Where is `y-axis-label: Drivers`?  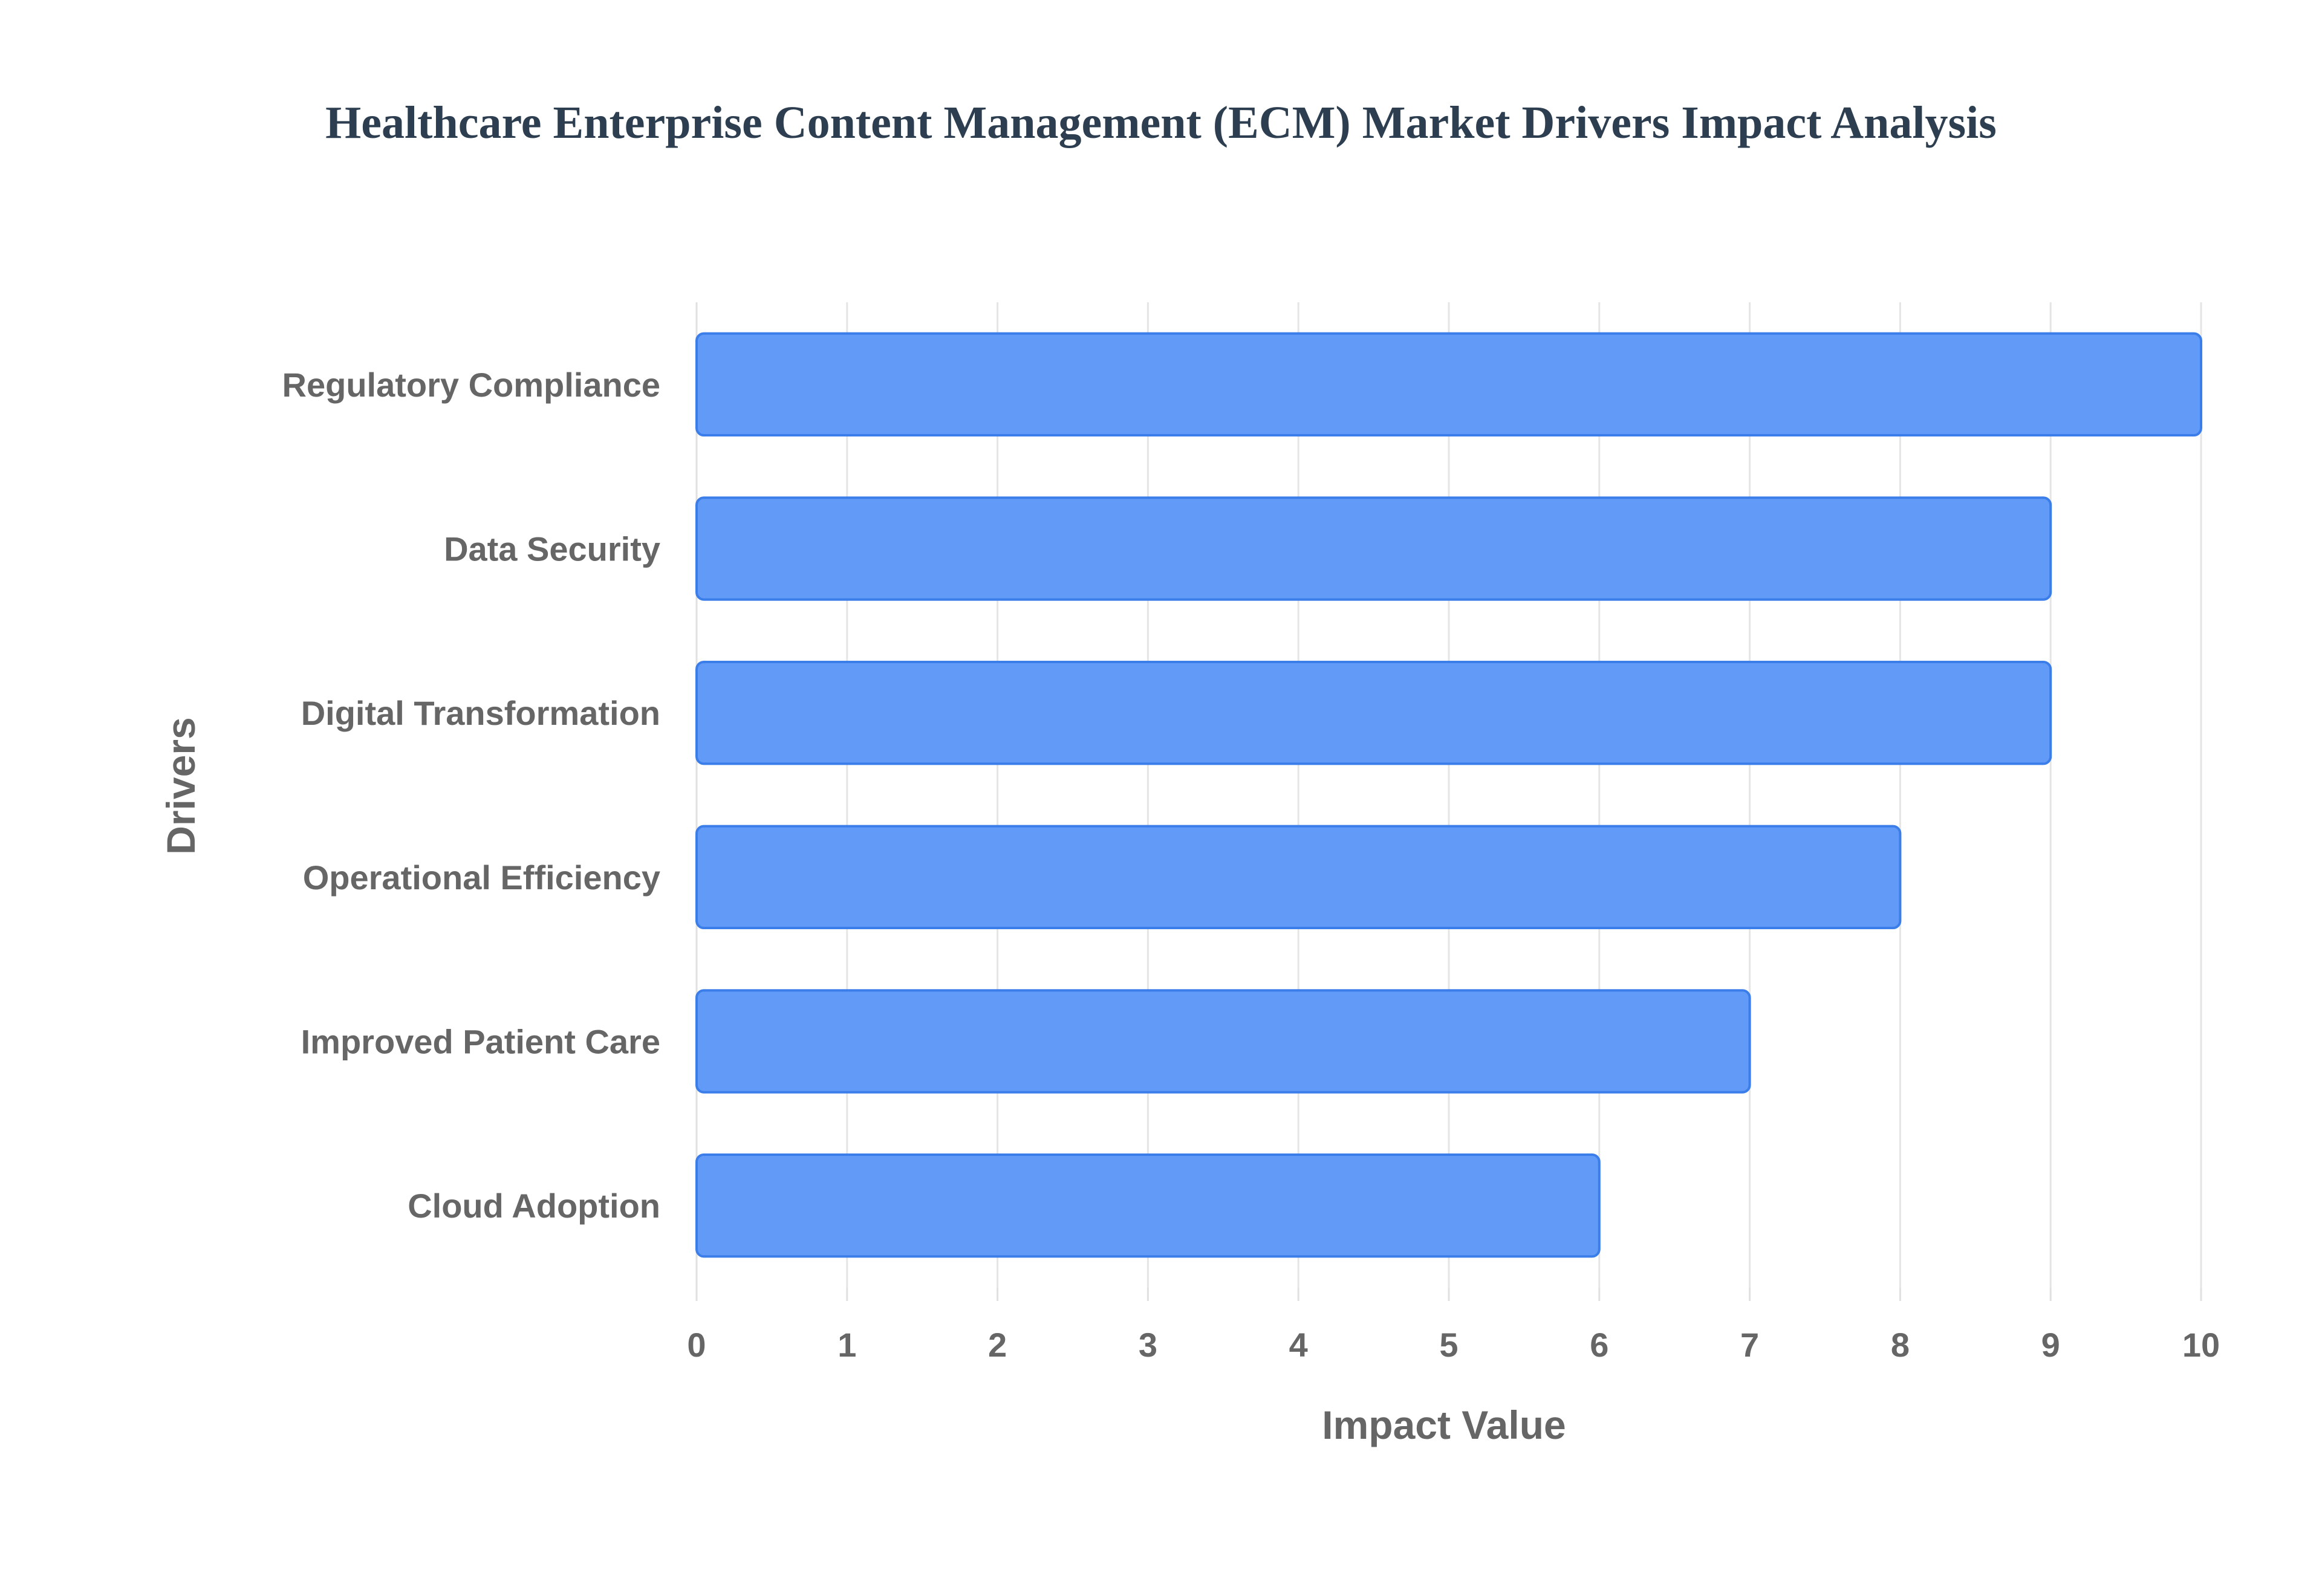
y-axis-label: Drivers is located at coordinates (180, 786).